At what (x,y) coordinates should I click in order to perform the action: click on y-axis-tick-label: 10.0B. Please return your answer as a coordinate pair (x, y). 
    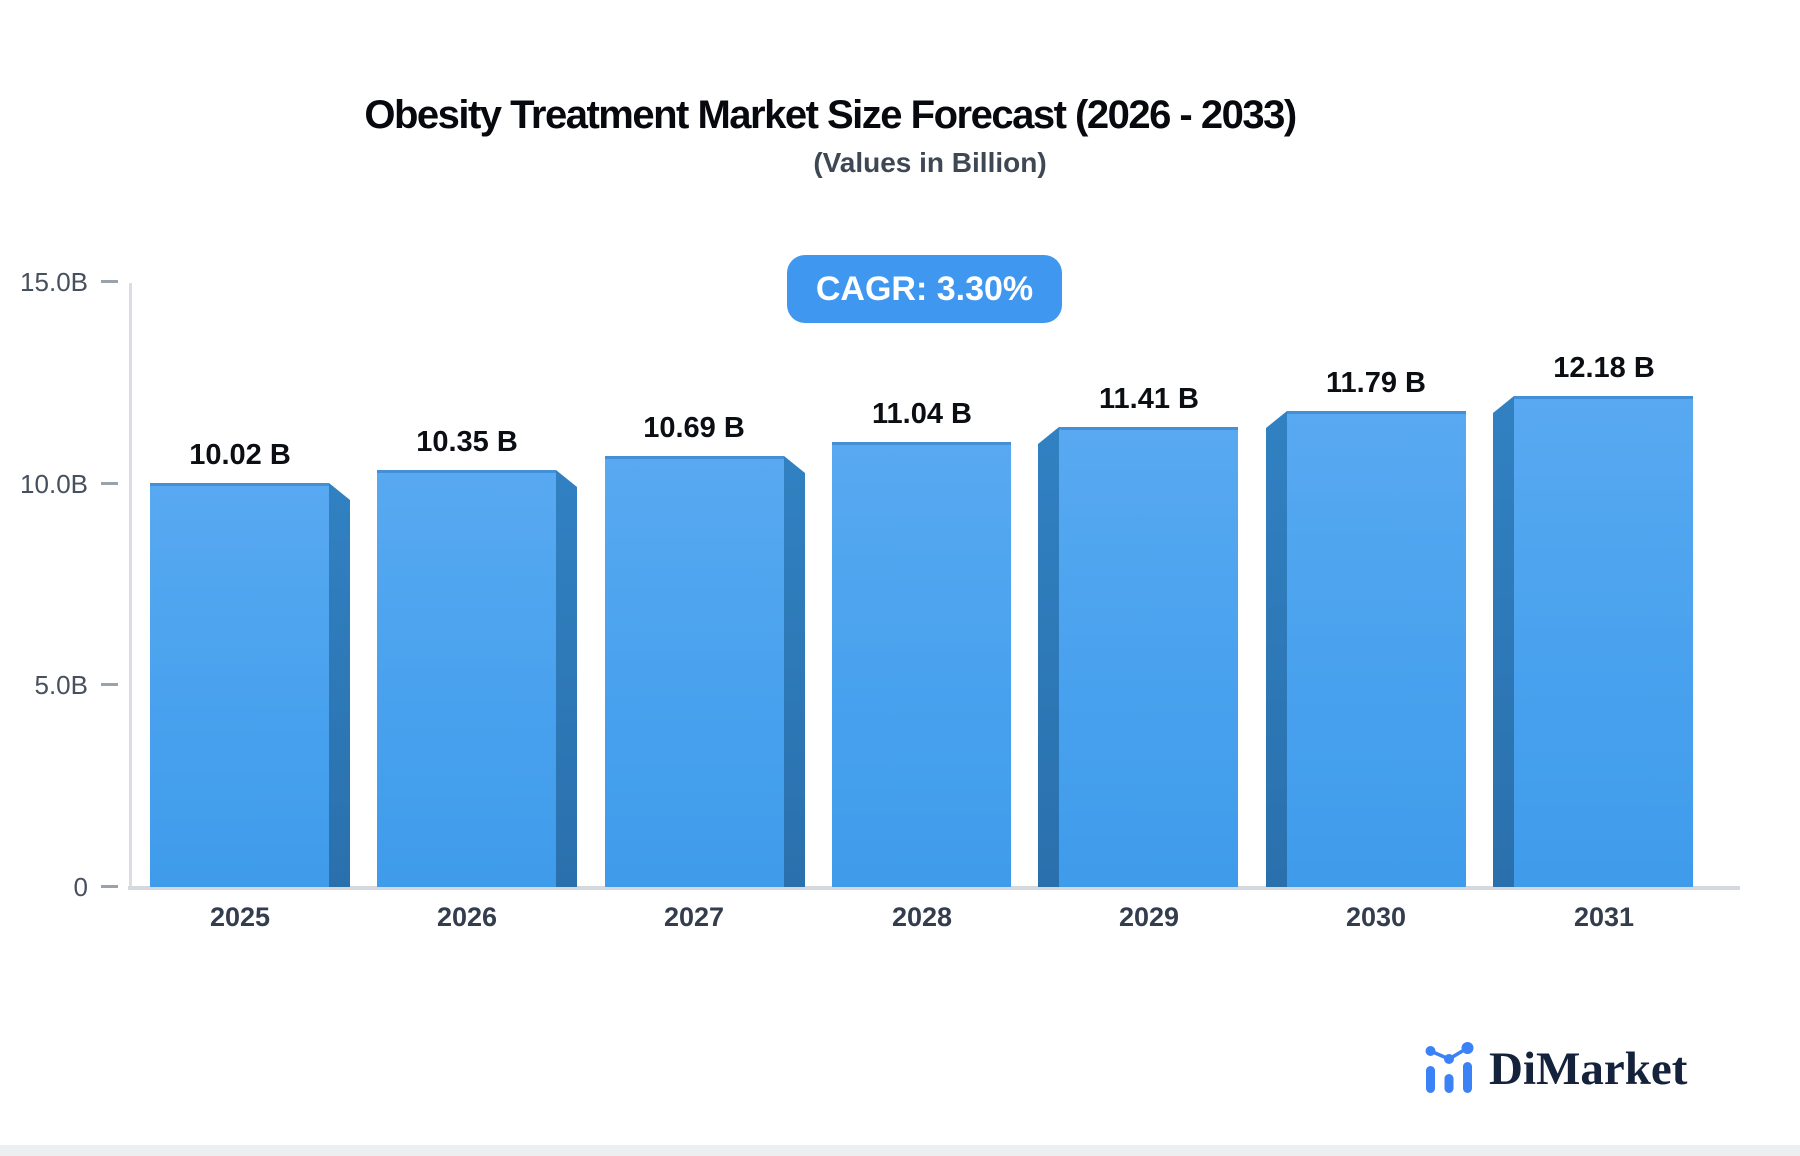
    Looking at the image, I should click on (54, 483).